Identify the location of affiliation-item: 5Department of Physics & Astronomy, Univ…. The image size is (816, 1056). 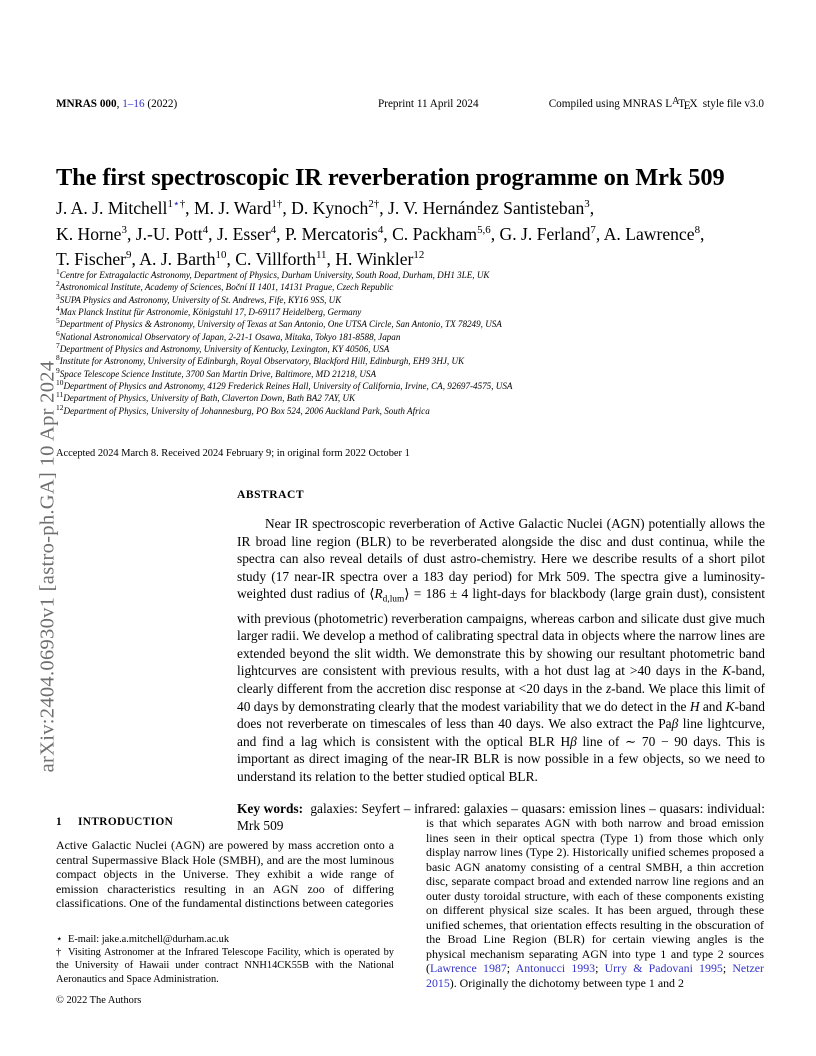
(416, 323).